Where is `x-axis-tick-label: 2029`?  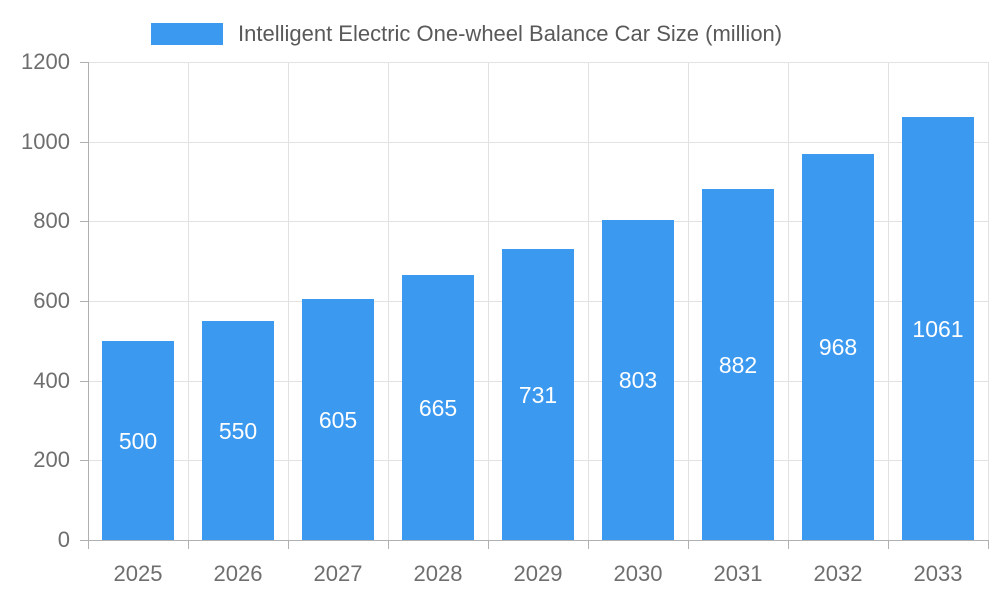 x-axis-tick-label: 2029 is located at coordinates (538, 573).